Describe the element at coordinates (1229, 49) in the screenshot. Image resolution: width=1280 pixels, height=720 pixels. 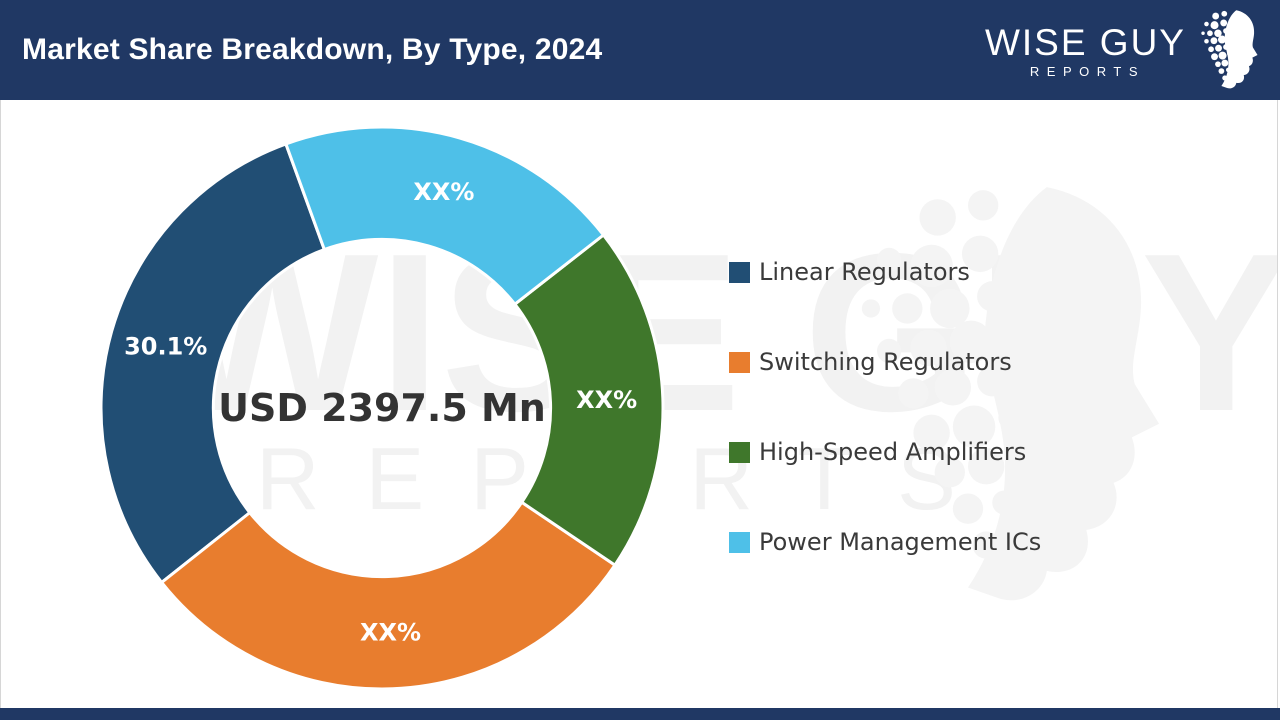
I see `face-dots-logo-icon` at that location.